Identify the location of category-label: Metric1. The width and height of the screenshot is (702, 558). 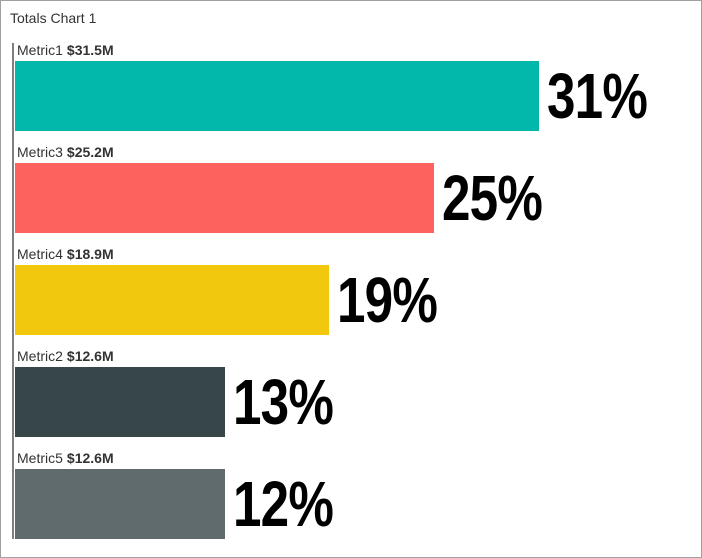
(40, 50).